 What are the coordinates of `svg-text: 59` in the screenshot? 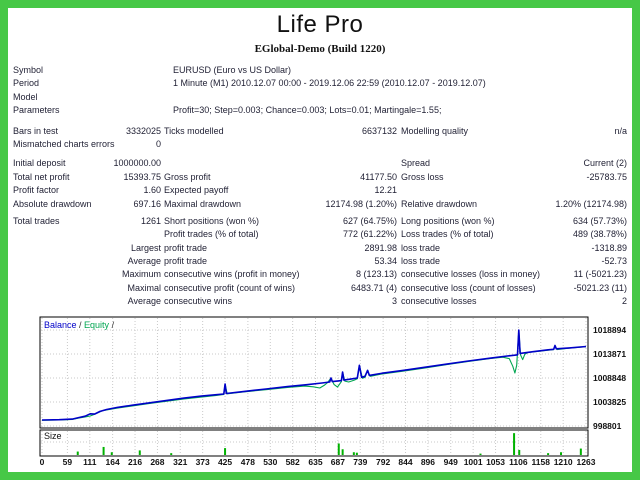 It's located at (68, 462).